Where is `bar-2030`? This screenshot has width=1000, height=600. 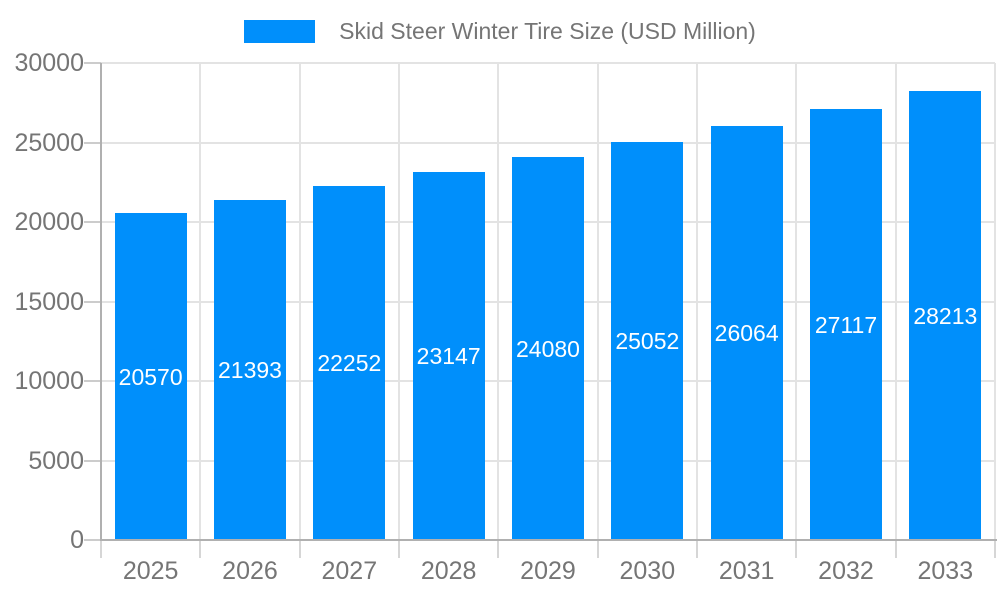
bar-2030 is located at coordinates (647, 341).